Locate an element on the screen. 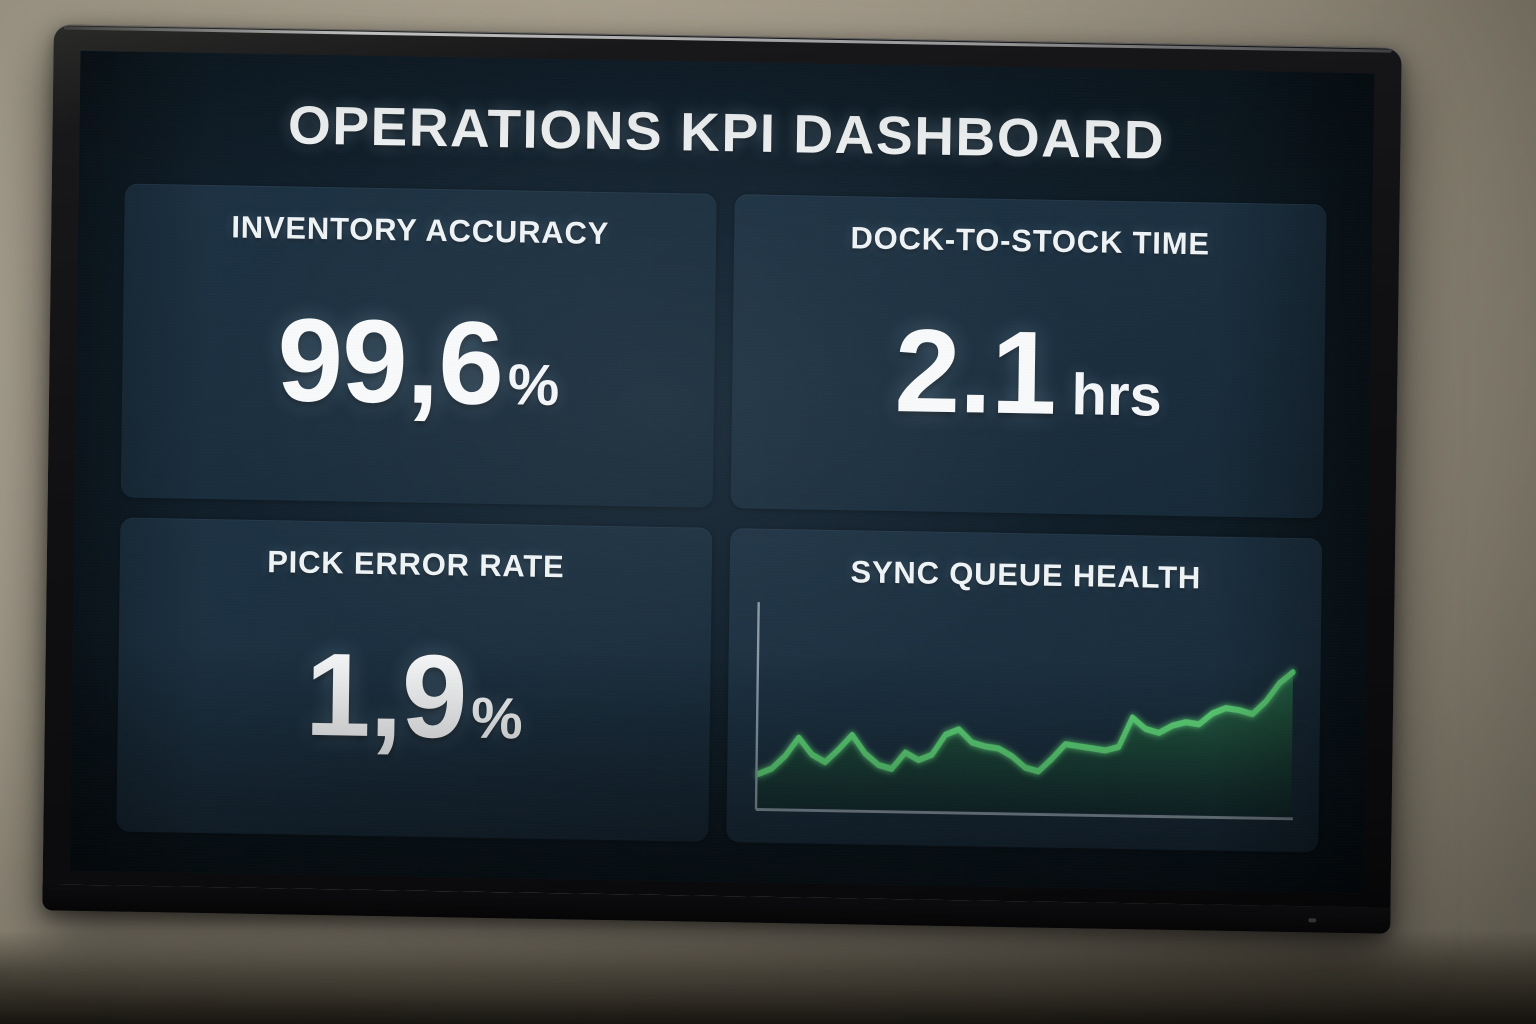  kpi-value-container: 99,6 % is located at coordinates (418, 363).